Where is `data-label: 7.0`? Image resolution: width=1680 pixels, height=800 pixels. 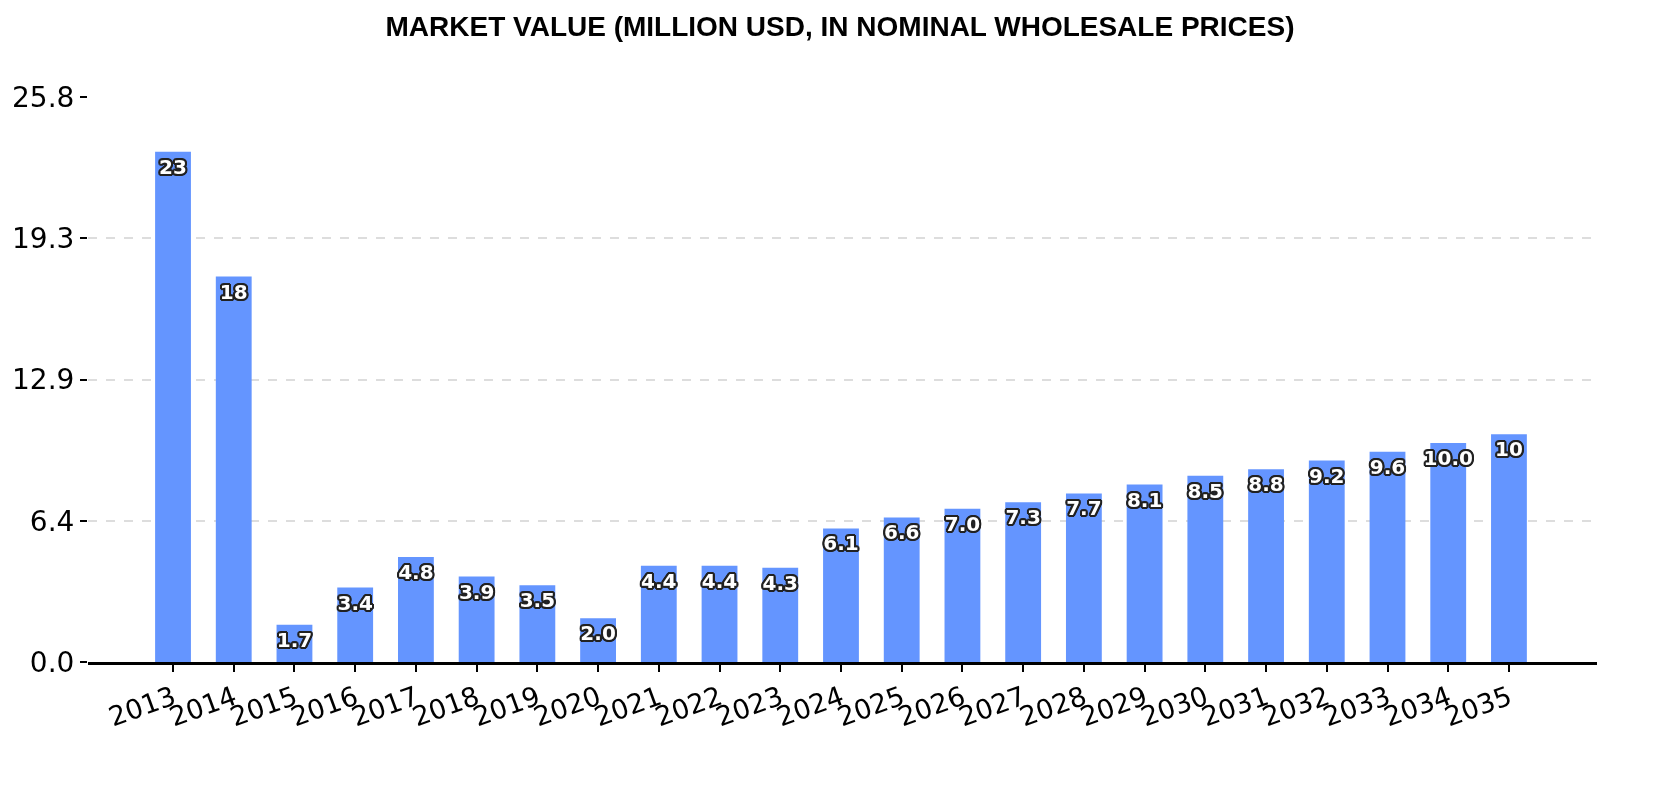
data-label: 7.0 is located at coordinates (962, 523).